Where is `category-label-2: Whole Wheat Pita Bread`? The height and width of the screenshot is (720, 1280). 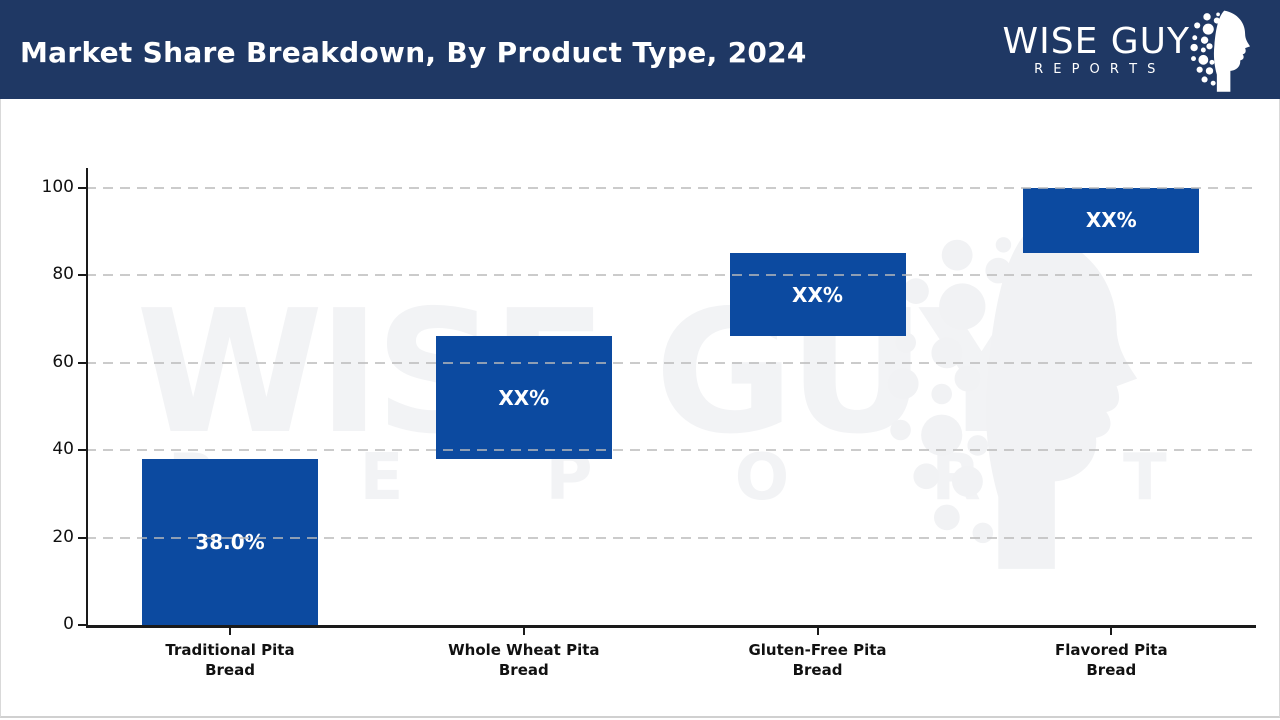 category-label-2: Whole Wheat Pita Bread is located at coordinates (524, 660).